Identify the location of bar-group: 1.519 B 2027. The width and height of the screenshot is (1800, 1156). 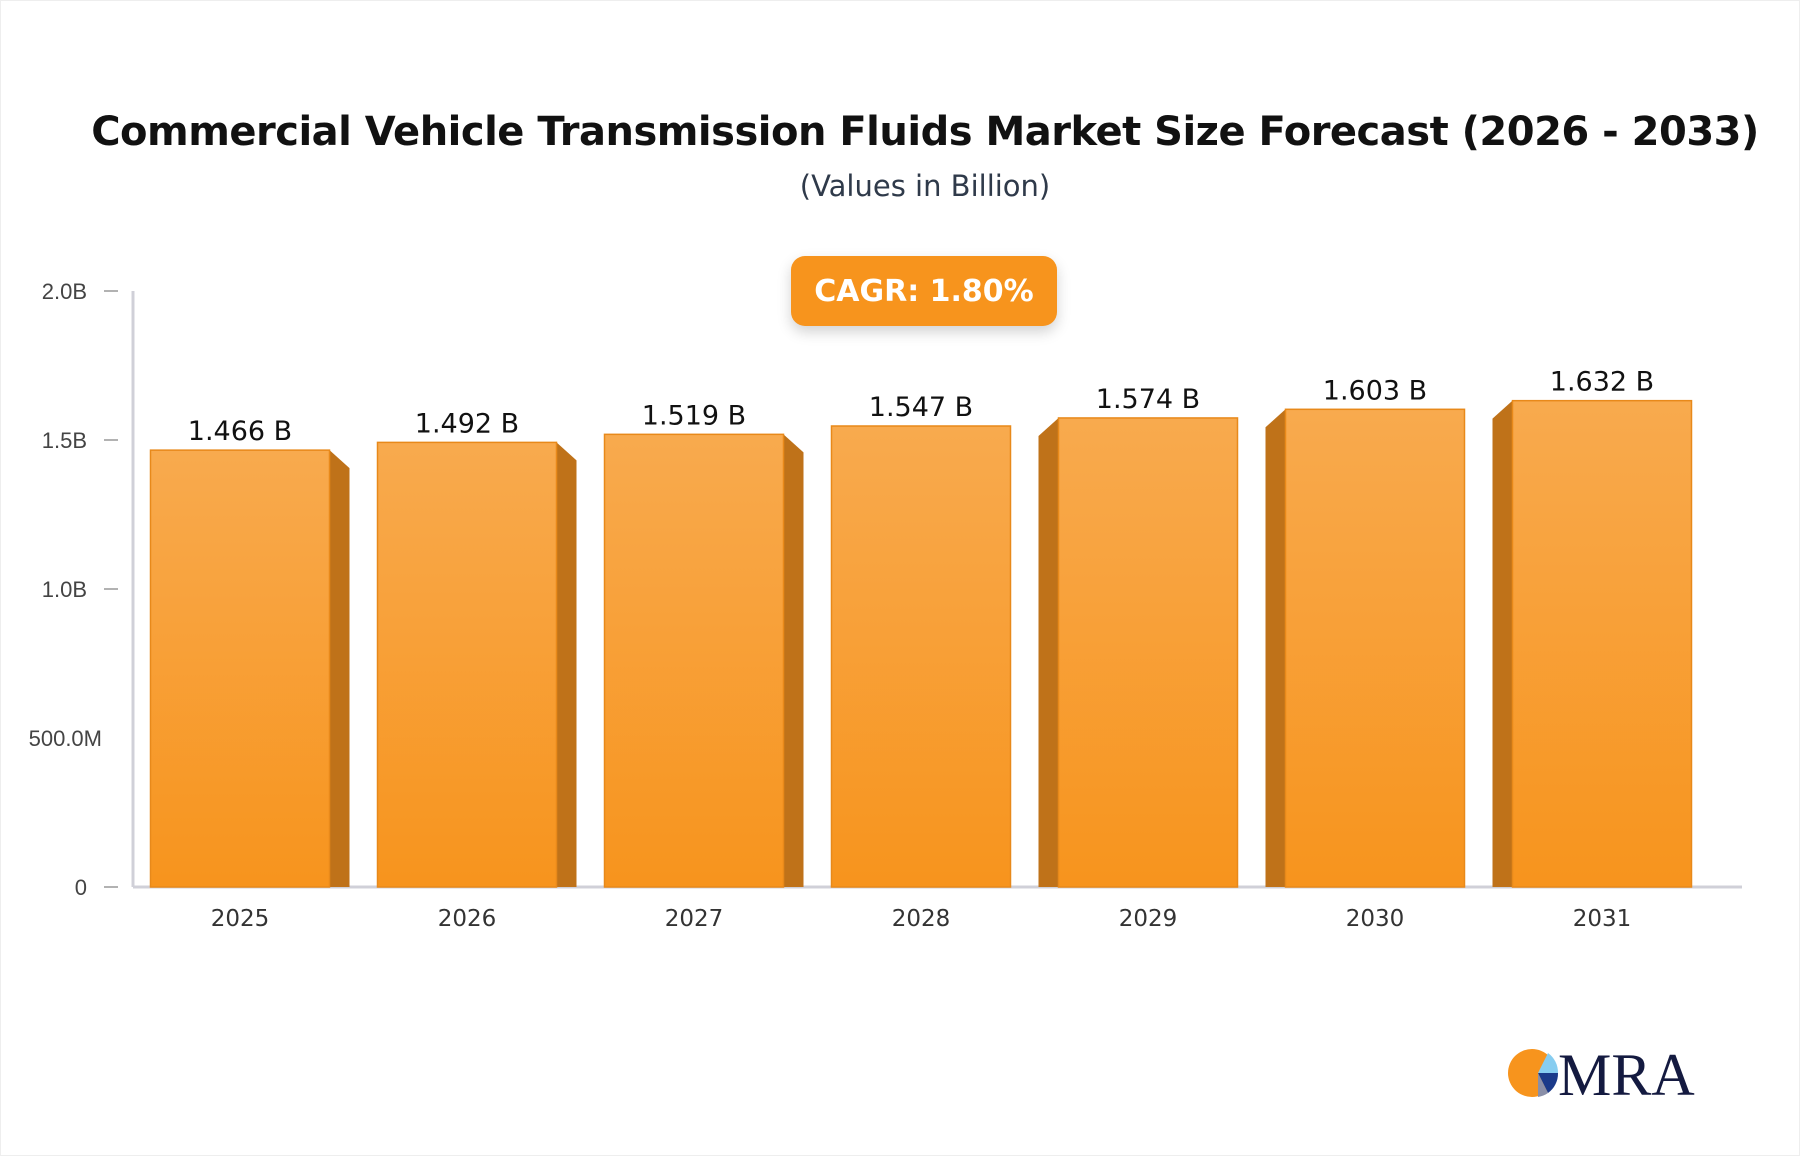
(703, 666).